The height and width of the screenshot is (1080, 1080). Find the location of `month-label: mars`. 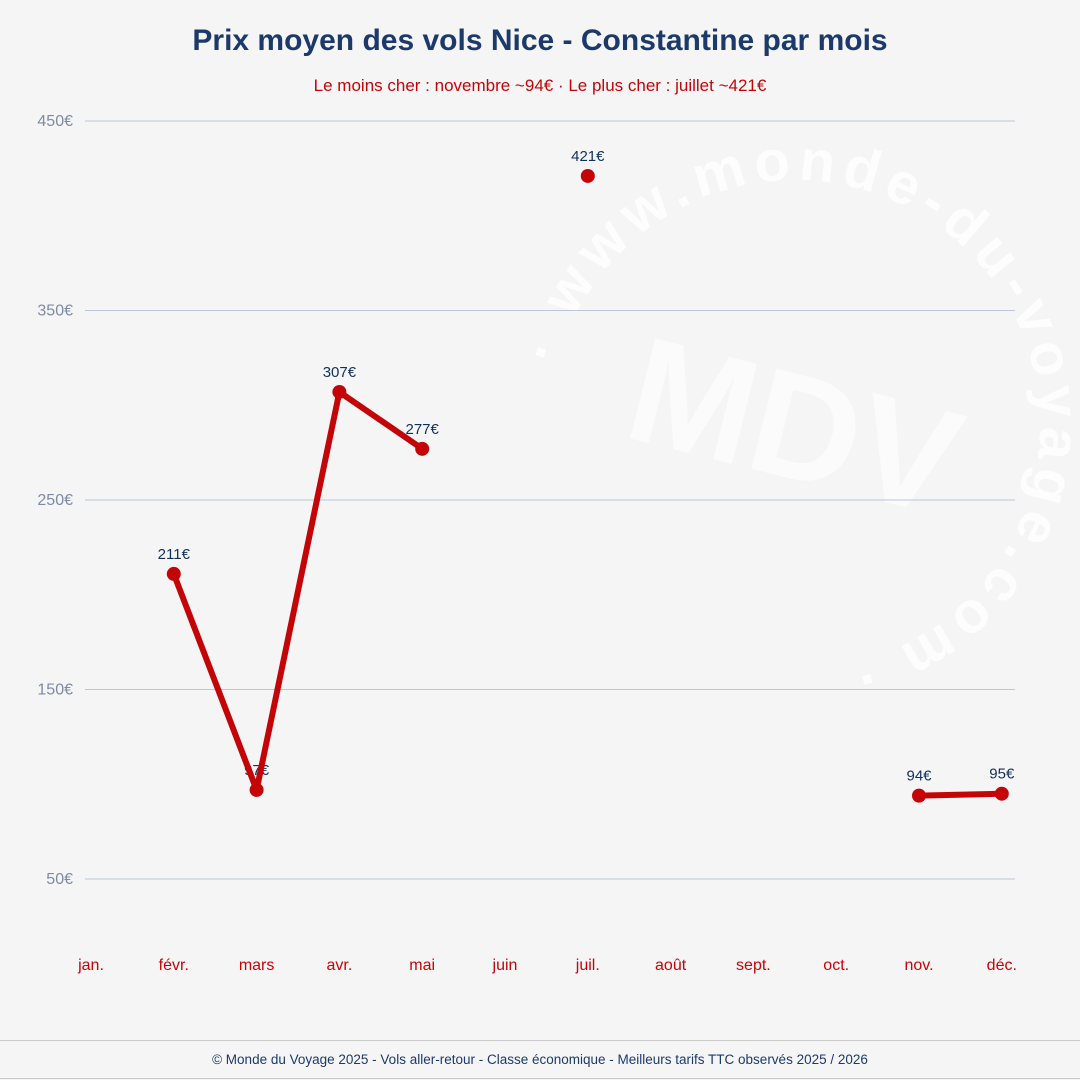

month-label: mars is located at coordinates (257, 965).